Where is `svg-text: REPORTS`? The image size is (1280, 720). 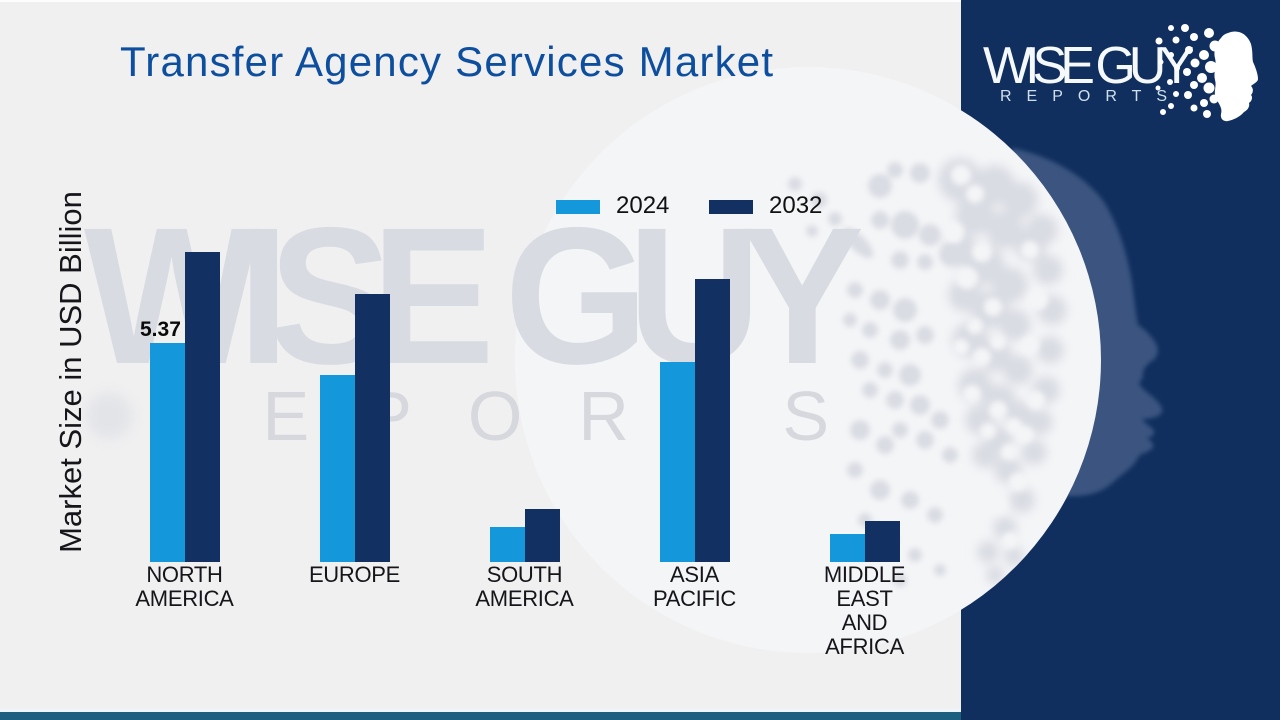 svg-text: REPORTS is located at coordinates (1091, 96).